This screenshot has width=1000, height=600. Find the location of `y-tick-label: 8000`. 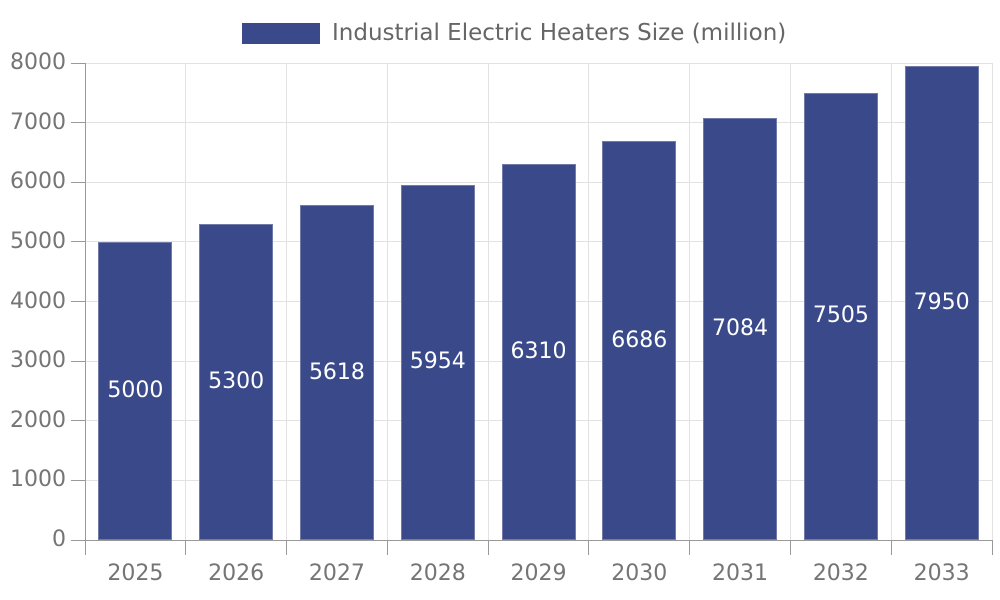

y-tick-label: 8000 is located at coordinates (38, 62).